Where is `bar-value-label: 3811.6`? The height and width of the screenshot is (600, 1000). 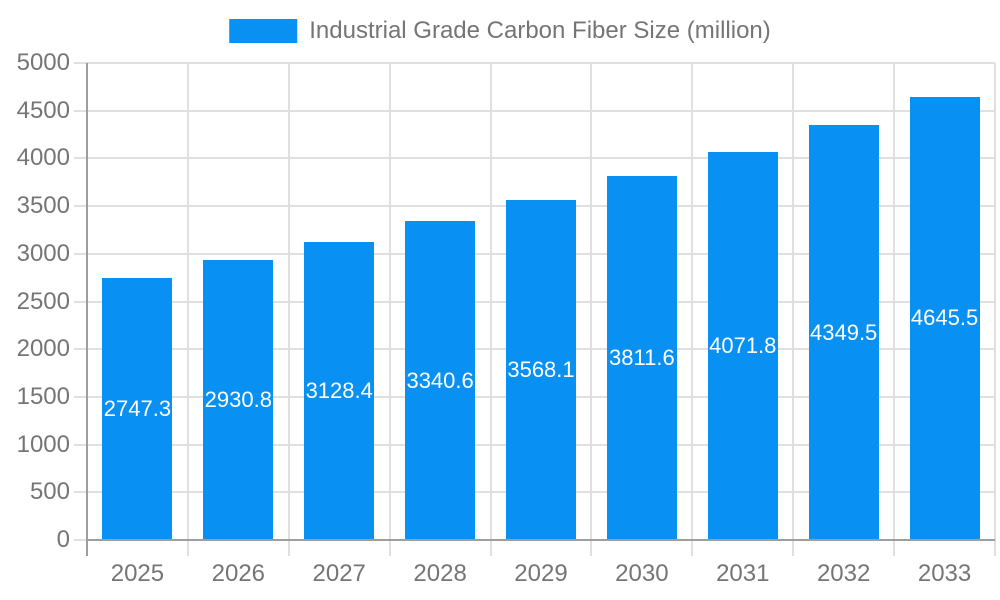
bar-value-label: 3811.6 is located at coordinates (642, 358).